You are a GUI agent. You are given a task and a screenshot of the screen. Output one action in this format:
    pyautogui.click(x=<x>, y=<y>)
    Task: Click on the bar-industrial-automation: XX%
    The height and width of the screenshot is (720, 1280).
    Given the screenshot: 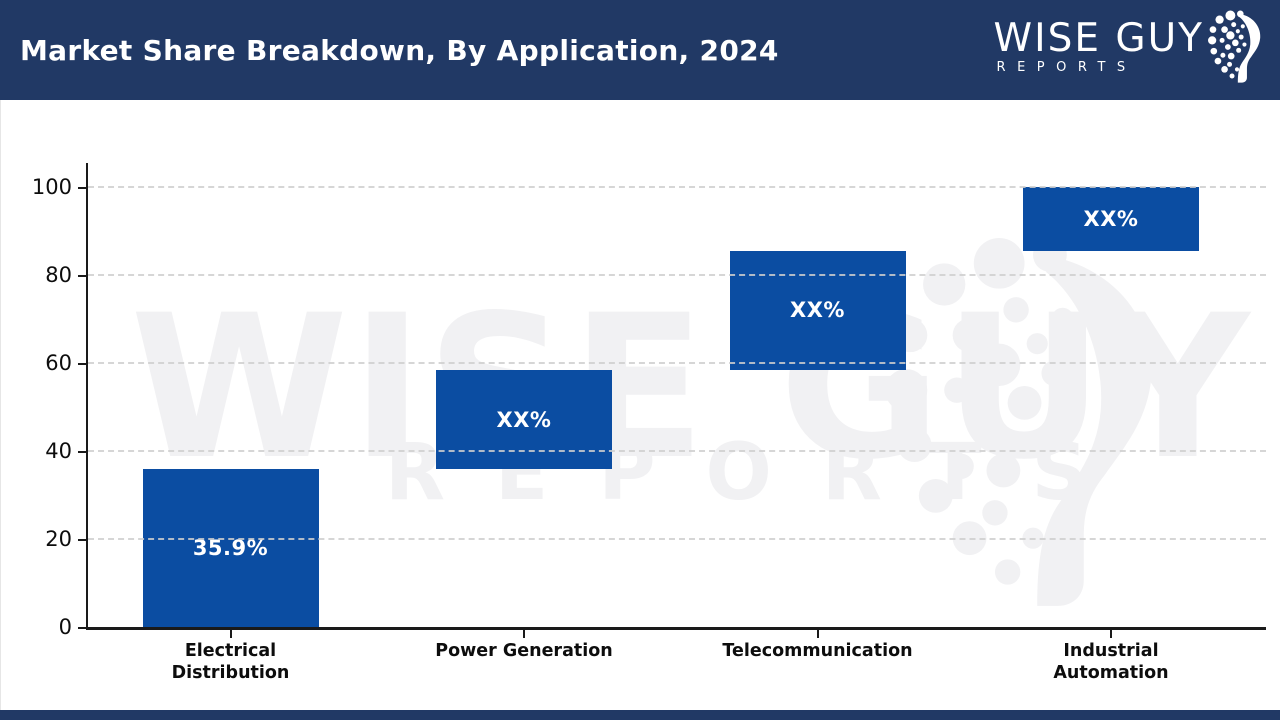 What is the action you would take?
    pyautogui.click(x=1111, y=219)
    